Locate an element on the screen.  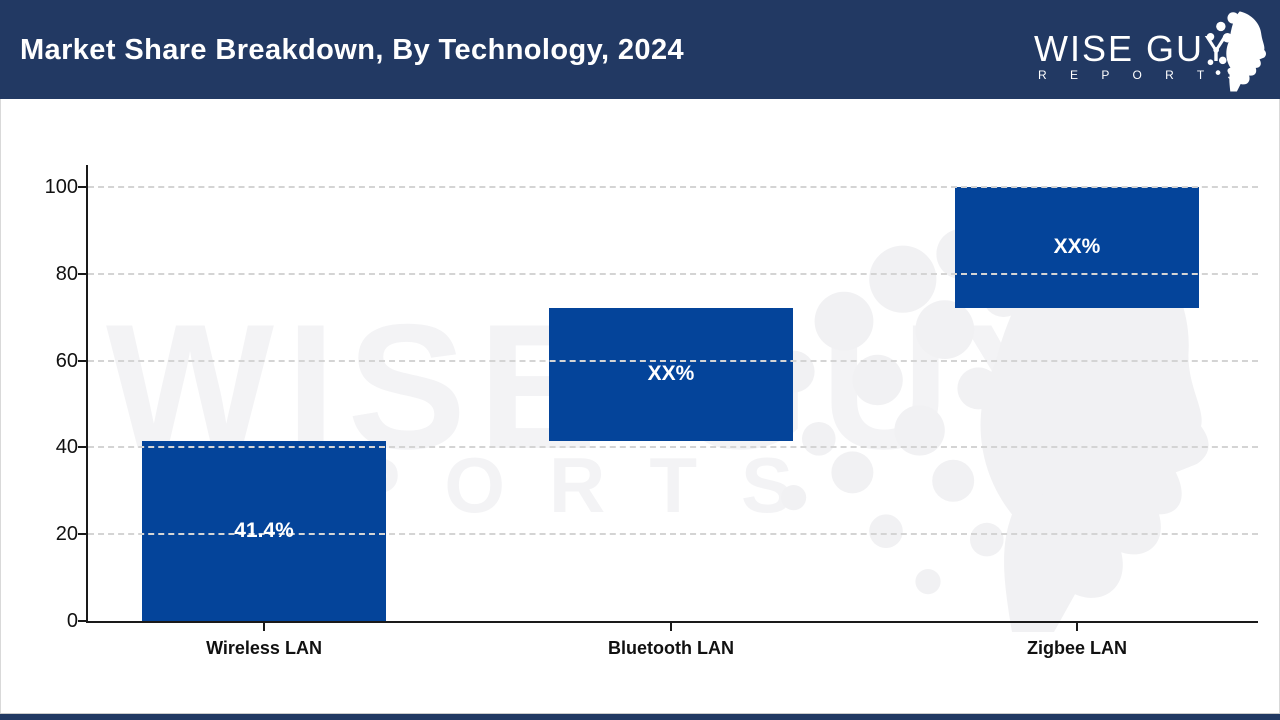
y-tick-label: 100 is located at coordinates (61, 187).